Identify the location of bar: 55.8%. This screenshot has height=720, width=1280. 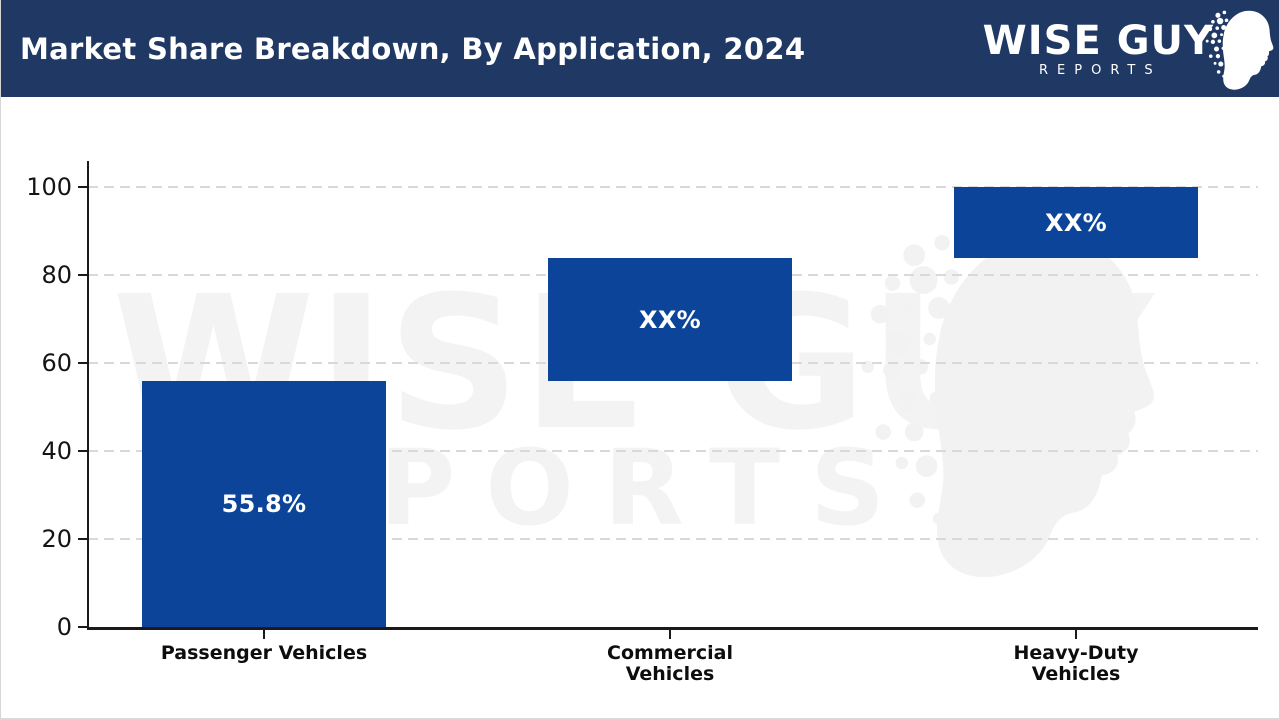
(264, 504).